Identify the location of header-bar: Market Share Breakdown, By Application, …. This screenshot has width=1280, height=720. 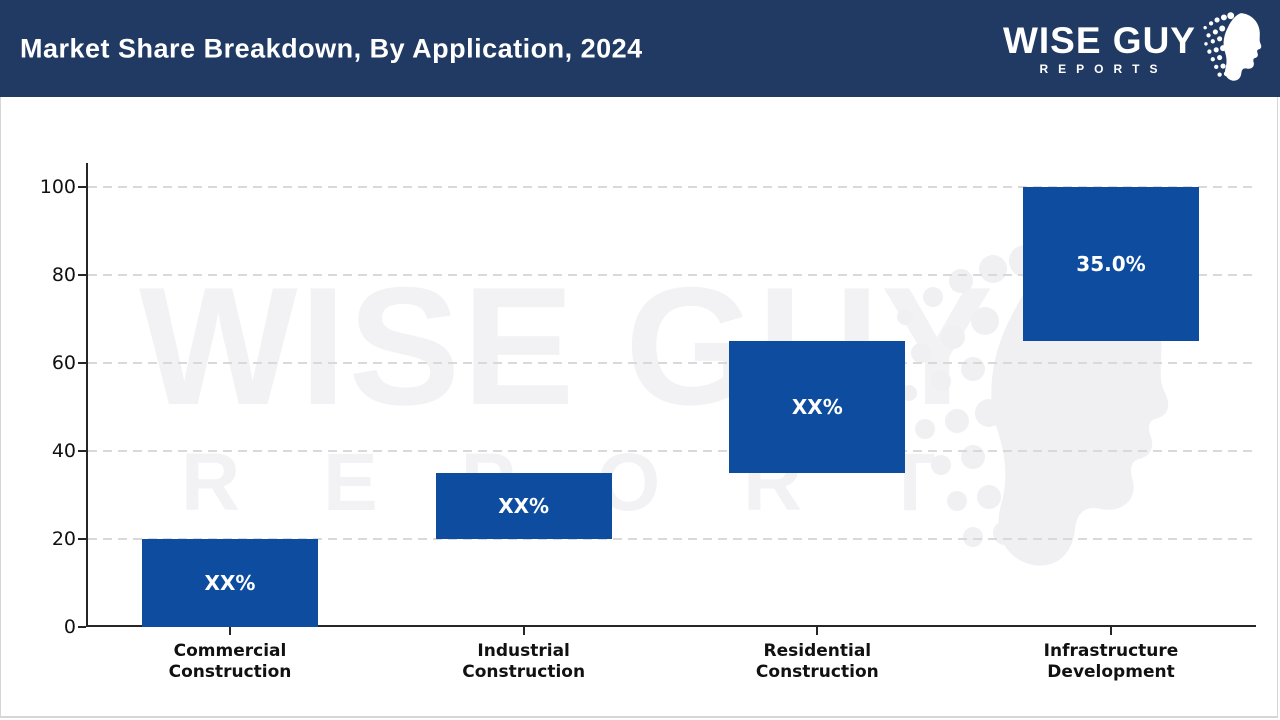
(640, 48).